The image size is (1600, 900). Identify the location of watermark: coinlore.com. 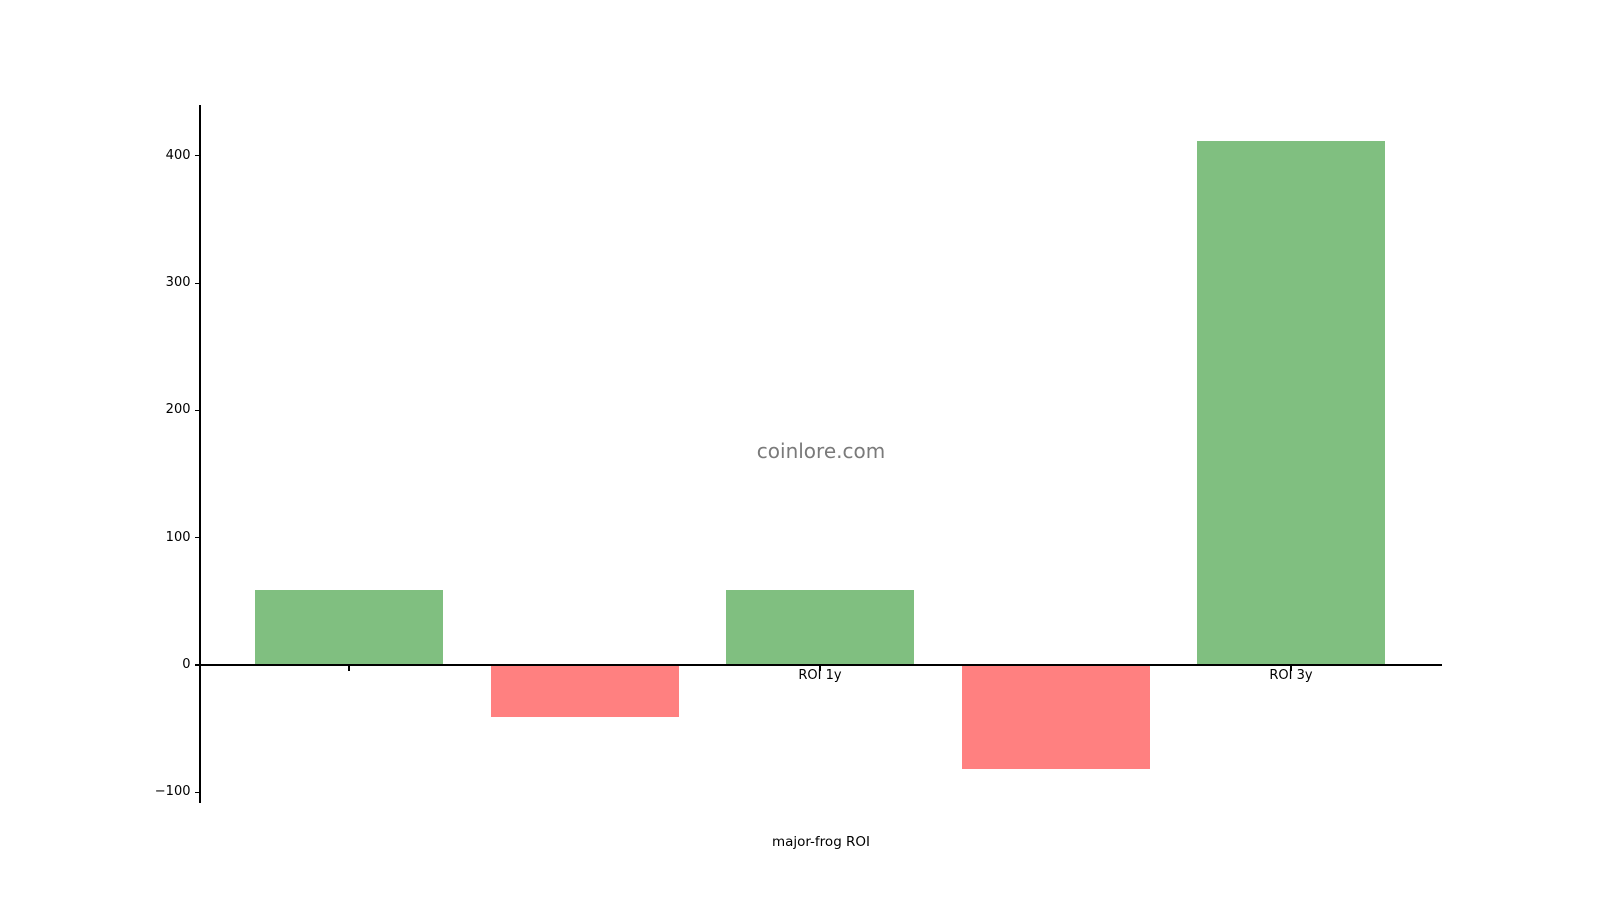
(821, 451).